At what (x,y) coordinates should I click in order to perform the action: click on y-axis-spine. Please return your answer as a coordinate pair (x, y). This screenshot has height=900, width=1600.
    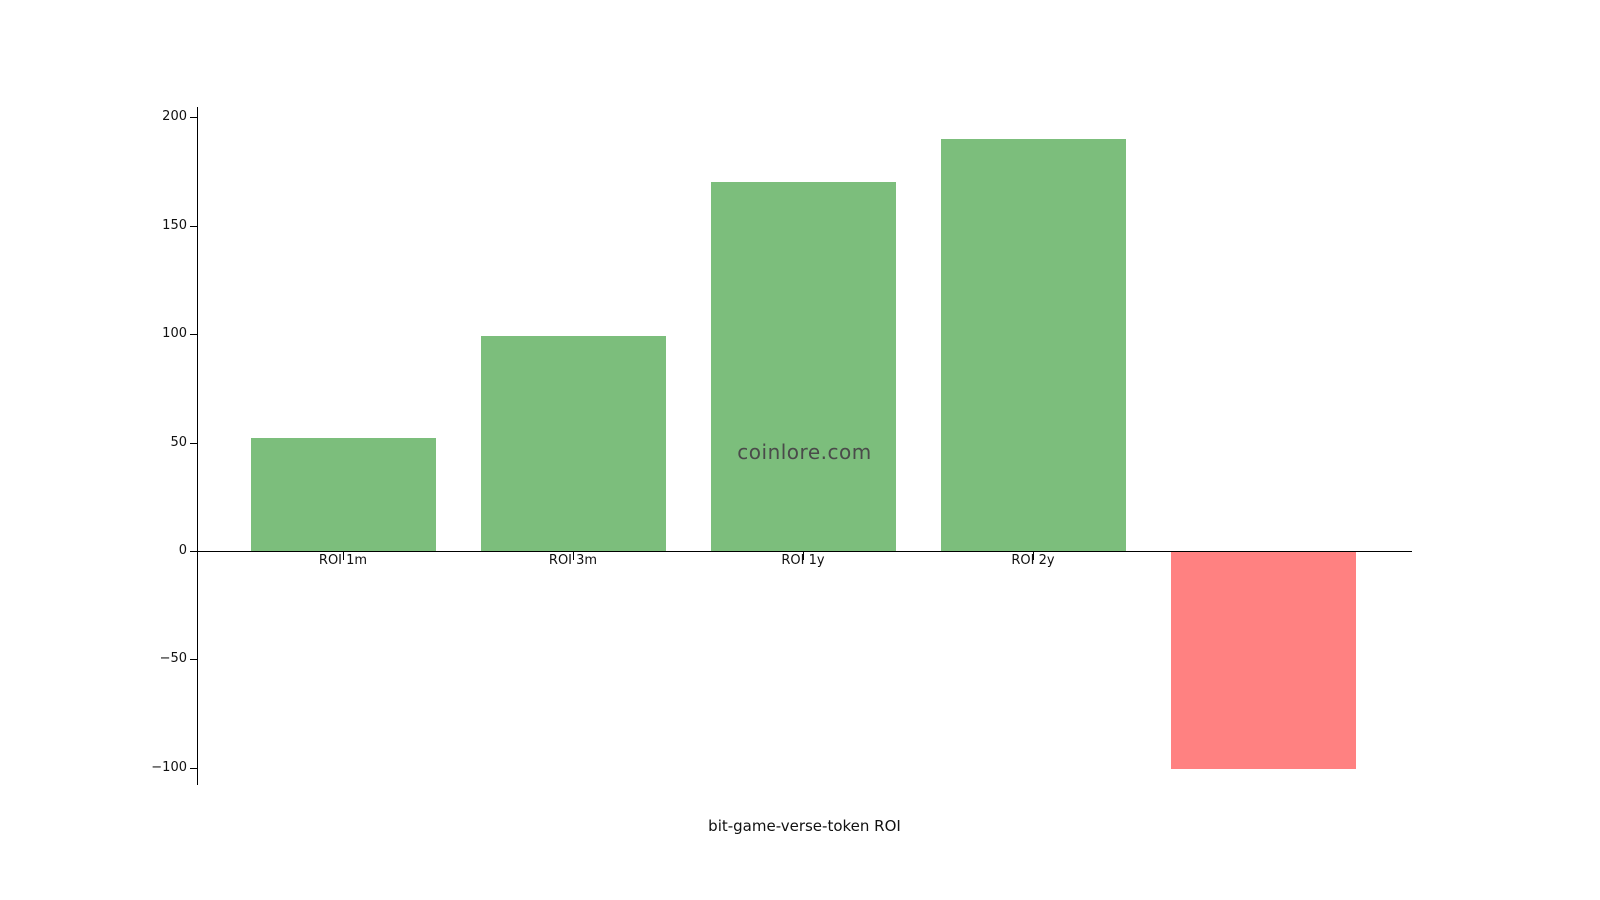
    Looking at the image, I should click on (197, 446).